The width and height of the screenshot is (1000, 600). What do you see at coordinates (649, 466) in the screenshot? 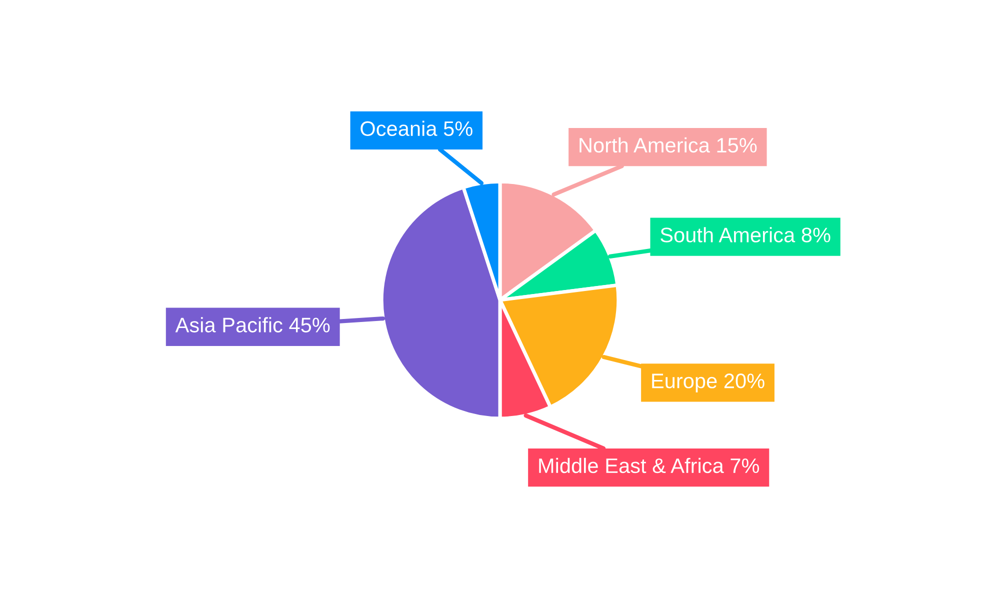
I see `slice-label: Middle East & Africa 7%` at bounding box center [649, 466].